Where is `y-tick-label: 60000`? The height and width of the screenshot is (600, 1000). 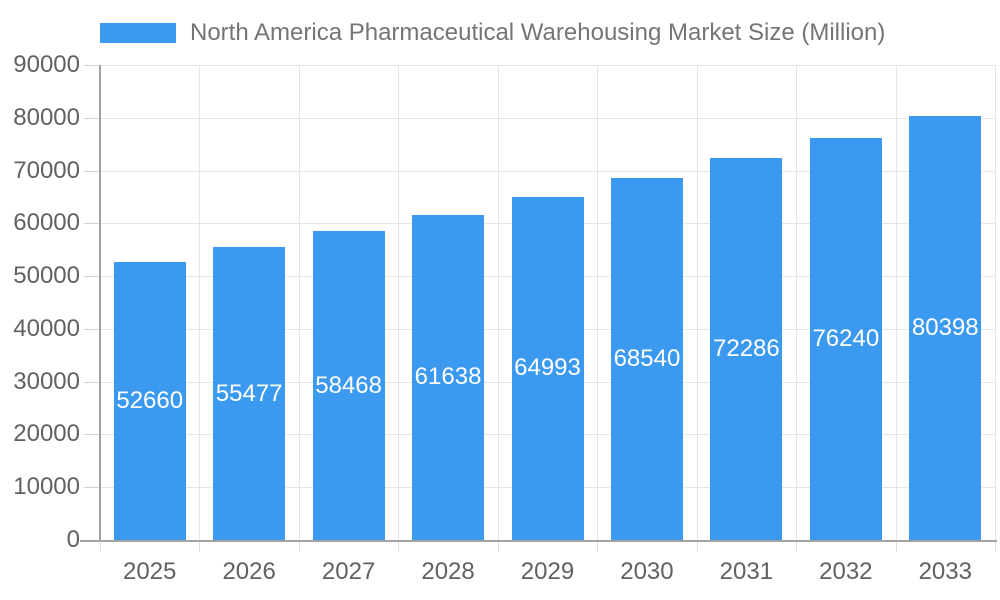
y-tick-label: 60000 is located at coordinates (46, 223).